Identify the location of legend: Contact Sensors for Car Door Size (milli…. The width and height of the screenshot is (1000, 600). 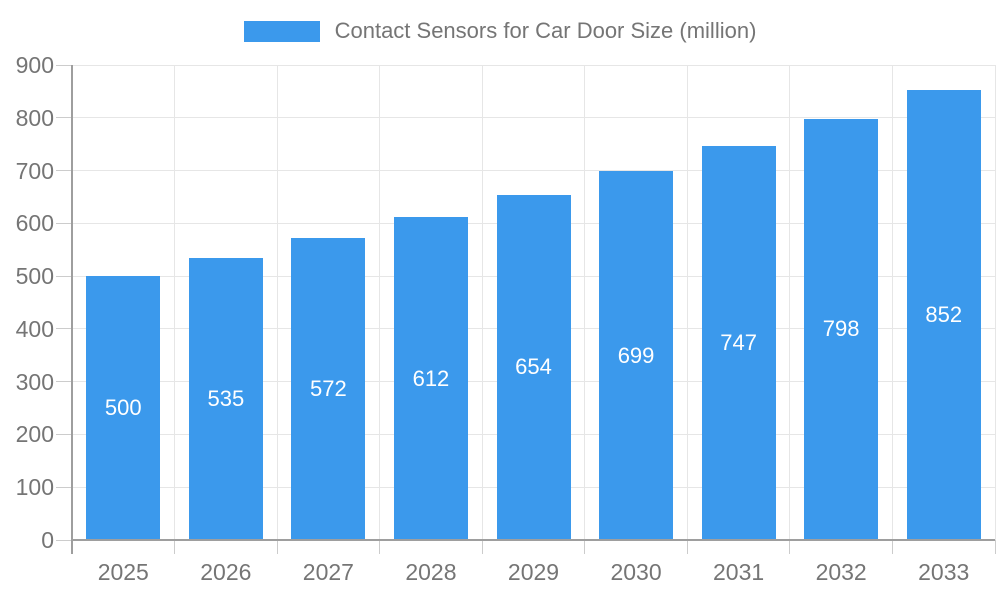
(500, 31).